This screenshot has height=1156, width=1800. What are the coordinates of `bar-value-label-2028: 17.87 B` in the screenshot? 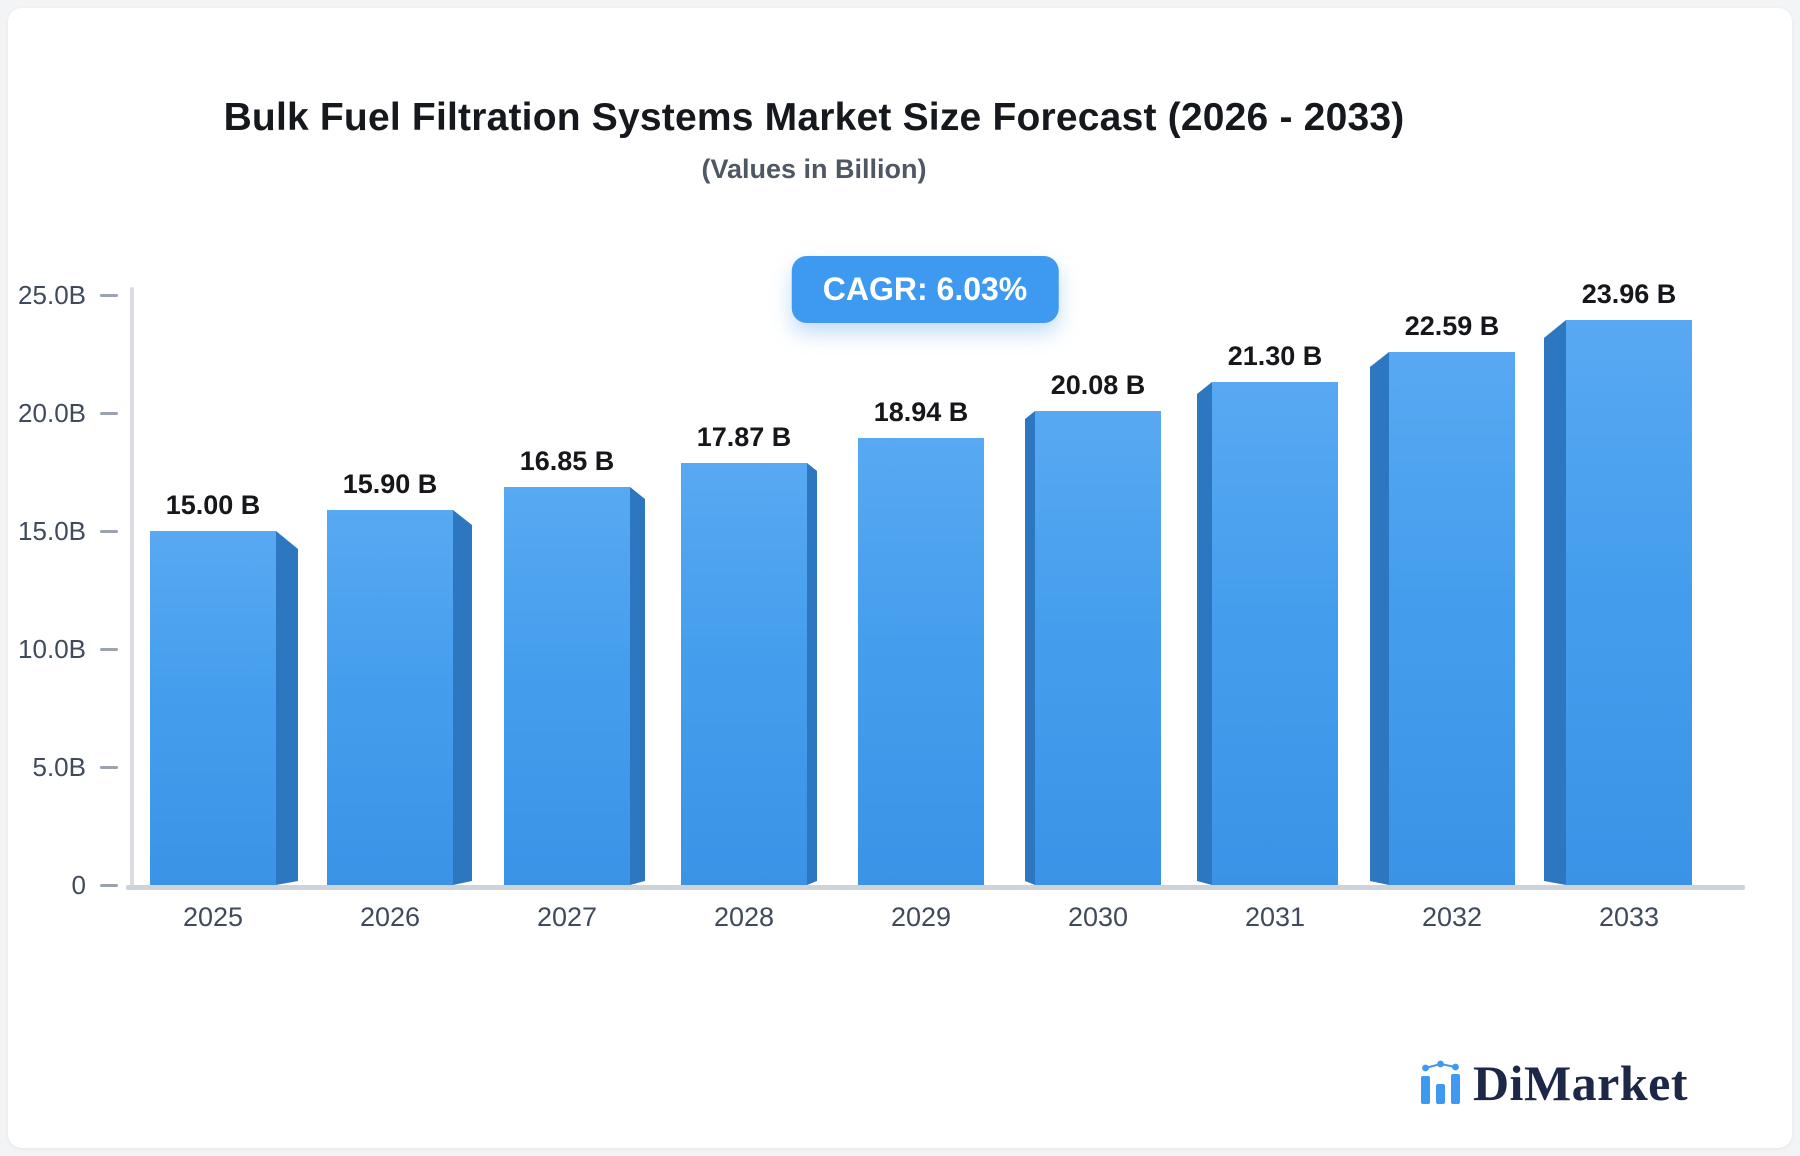 It's located at (744, 437).